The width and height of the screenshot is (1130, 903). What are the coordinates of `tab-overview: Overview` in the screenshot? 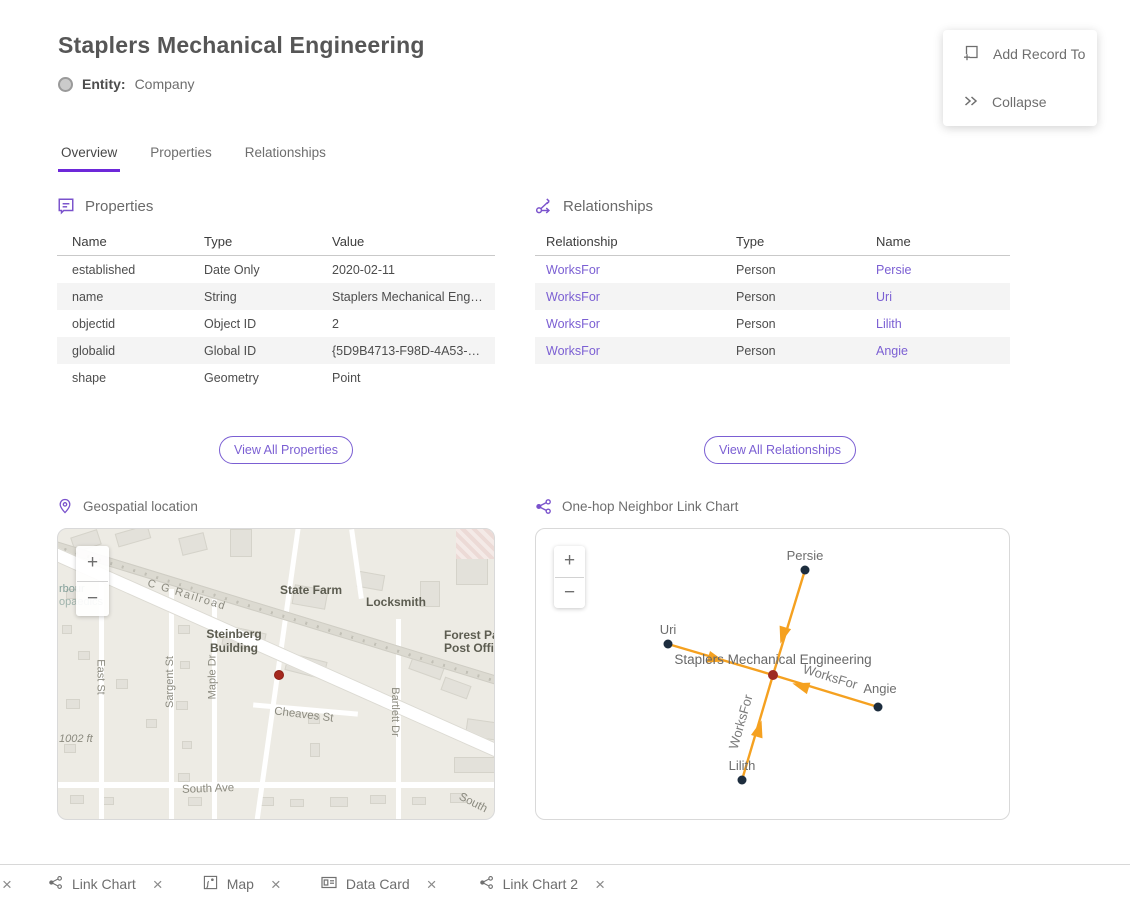 It's located at (89, 156).